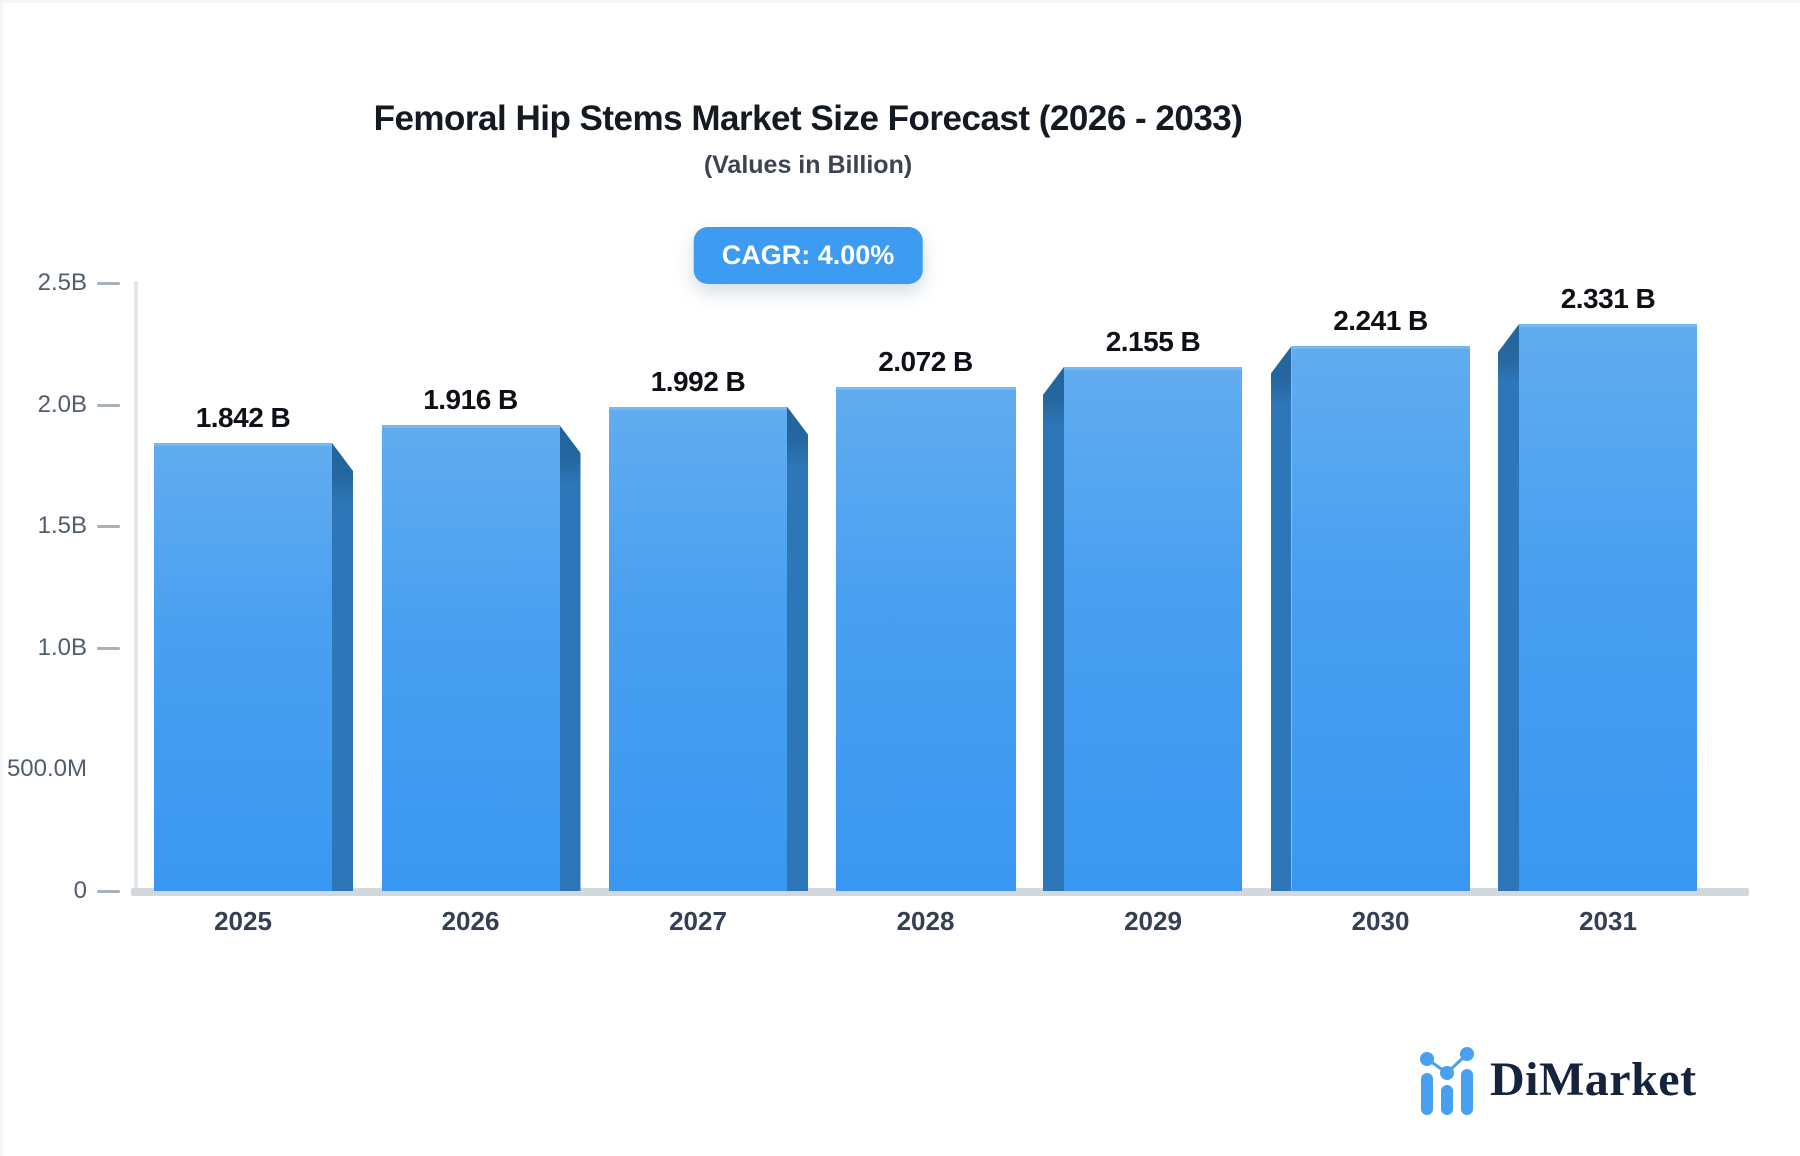 The image size is (1800, 1156). What do you see at coordinates (698, 921) in the screenshot?
I see `x-tick-label-2027: 2027` at bounding box center [698, 921].